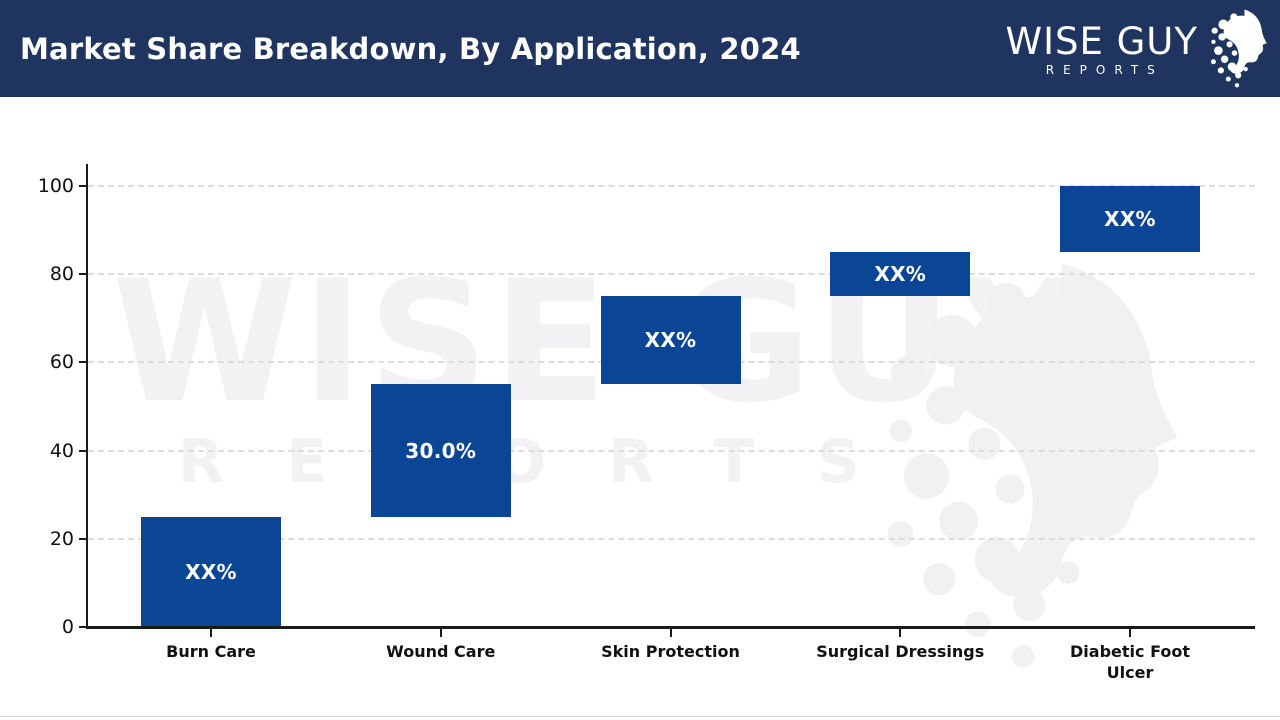 The width and height of the screenshot is (1280, 720). What do you see at coordinates (1101, 41) in the screenshot?
I see `brand-name: WISE GUY` at bounding box center [1101, 41].